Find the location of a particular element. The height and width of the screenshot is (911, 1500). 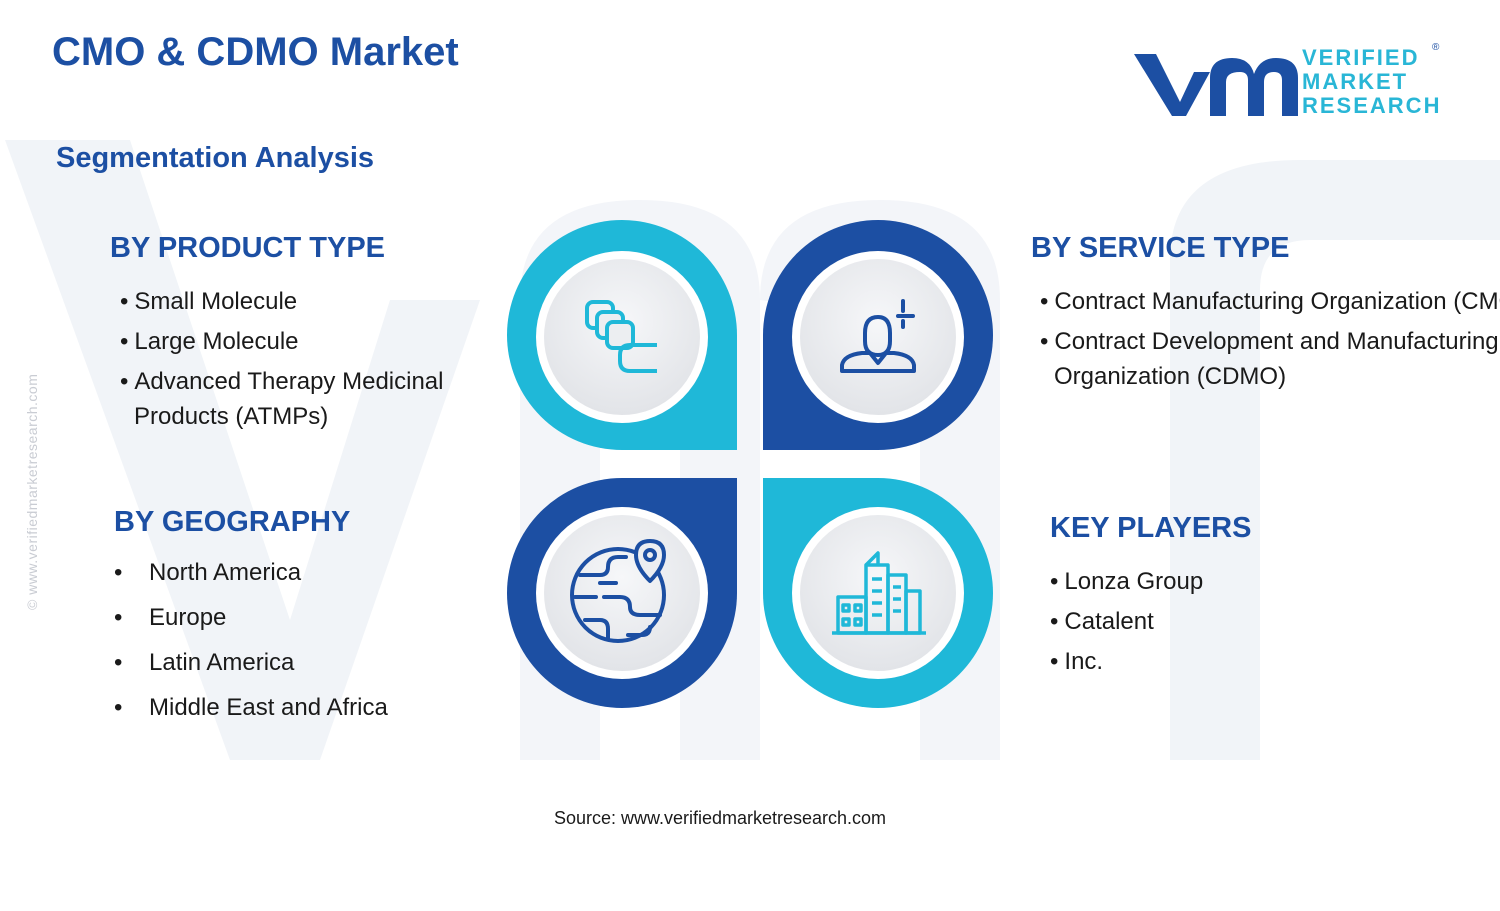

petal-key-players is located at coordinates (878, 593).